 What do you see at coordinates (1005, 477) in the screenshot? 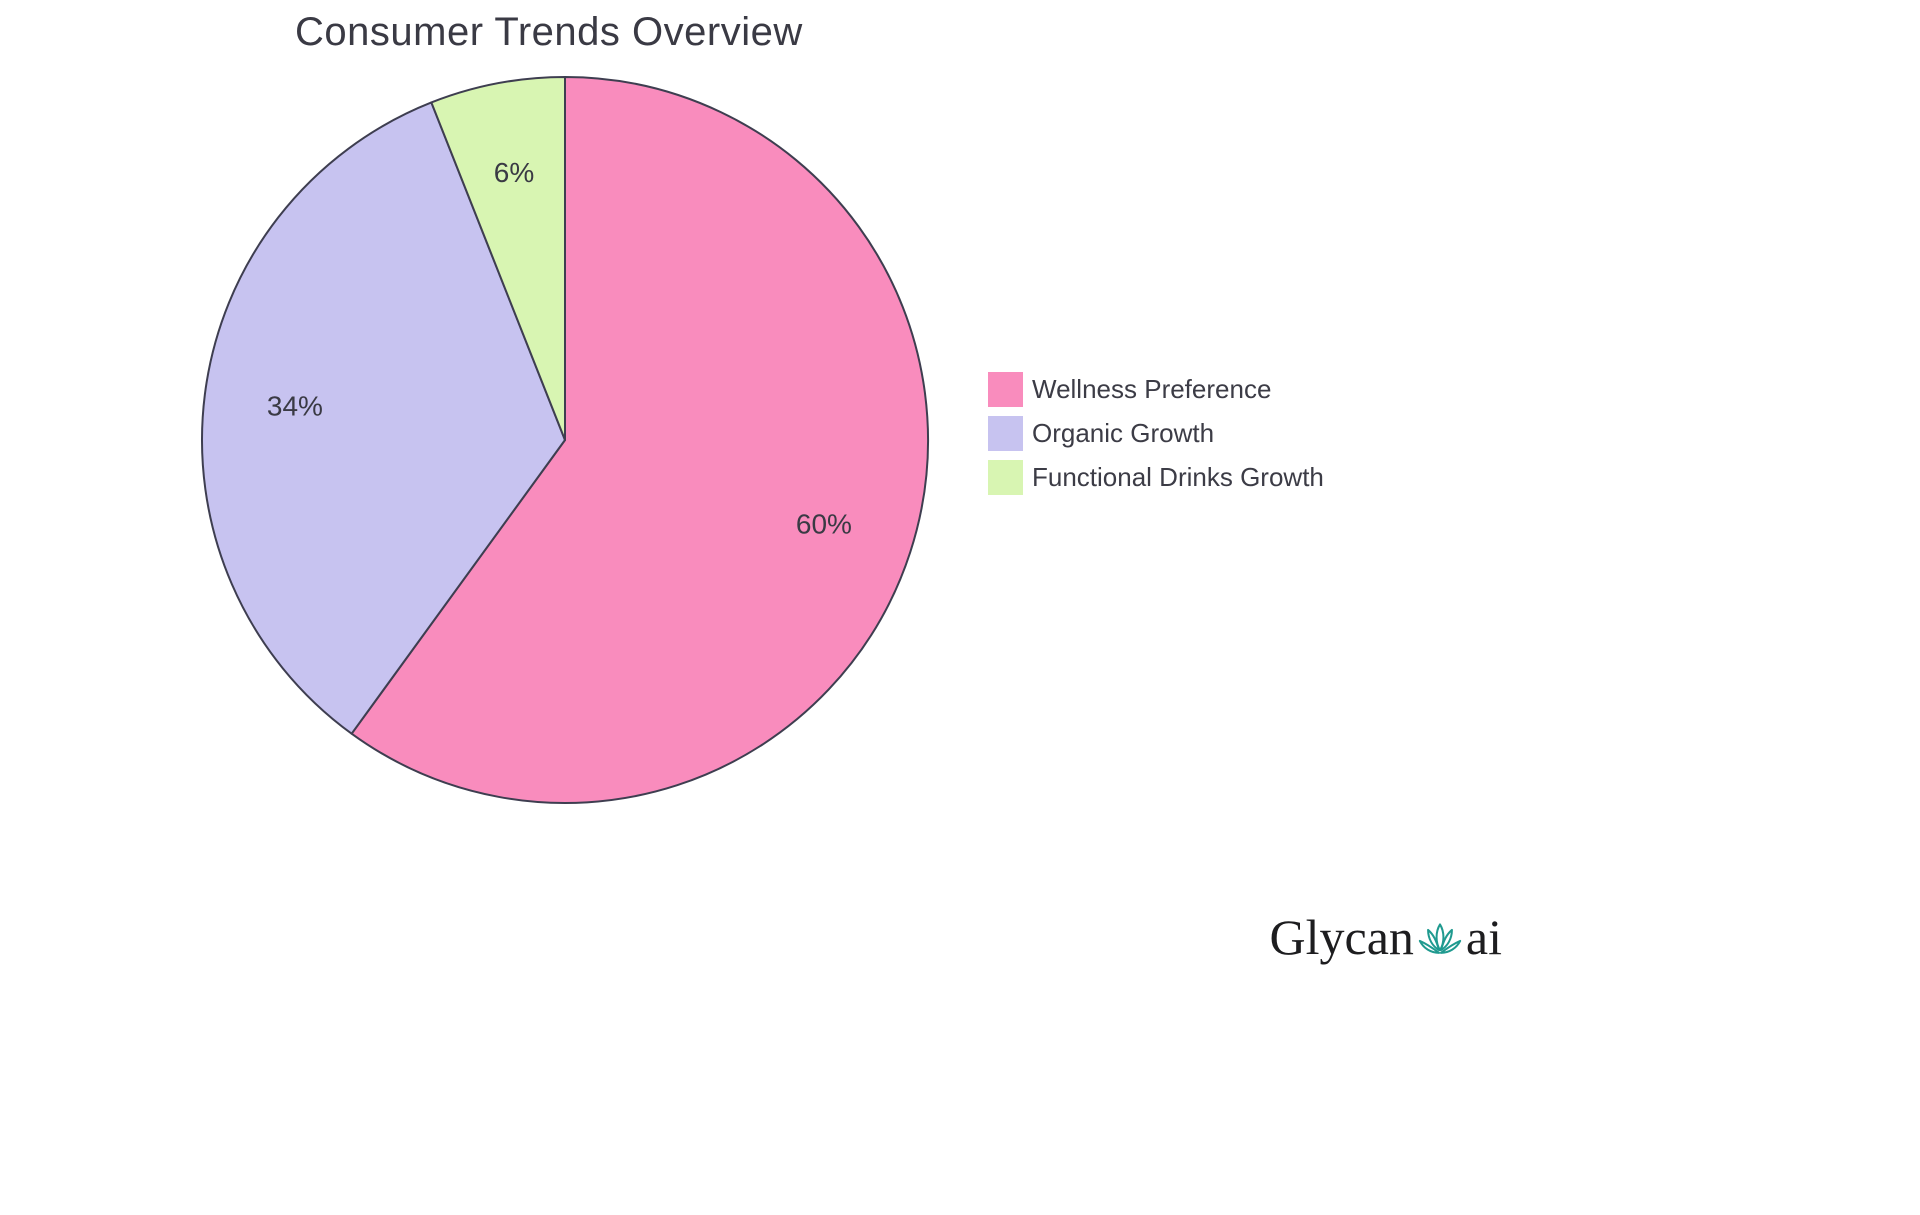
I see `legend-swatch-functional-drinks-growth` at bounding box center [1005, 477].